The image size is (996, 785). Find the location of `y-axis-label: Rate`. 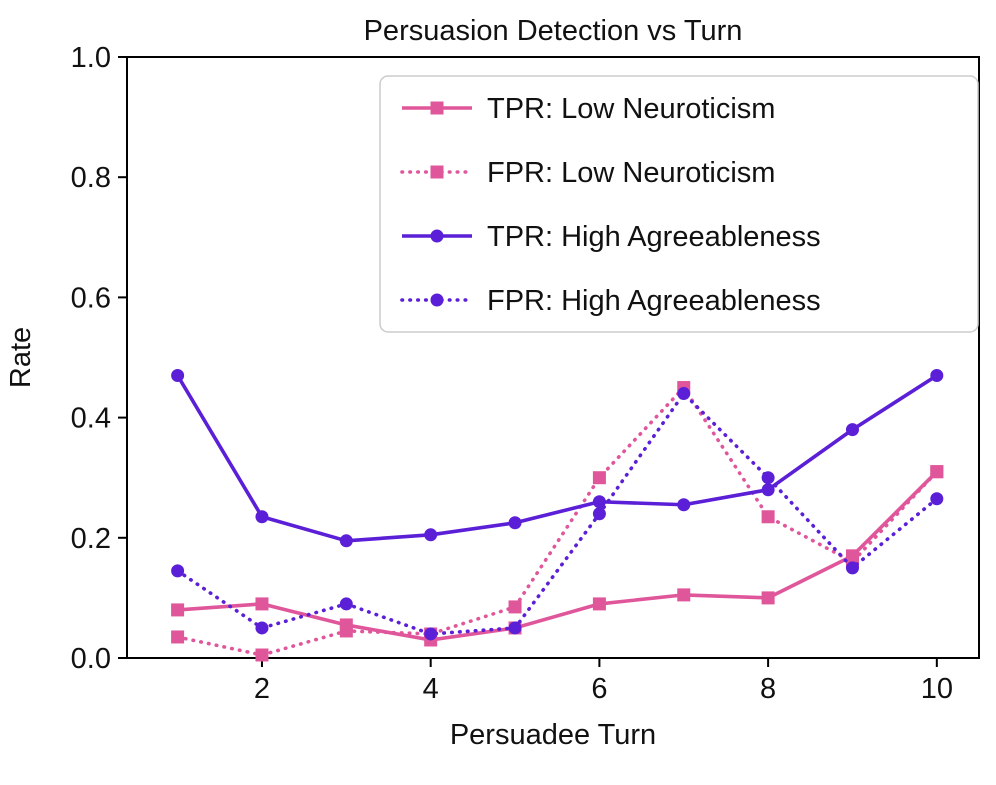

y-axis-label: Rate is located at coordinates (21, 357).